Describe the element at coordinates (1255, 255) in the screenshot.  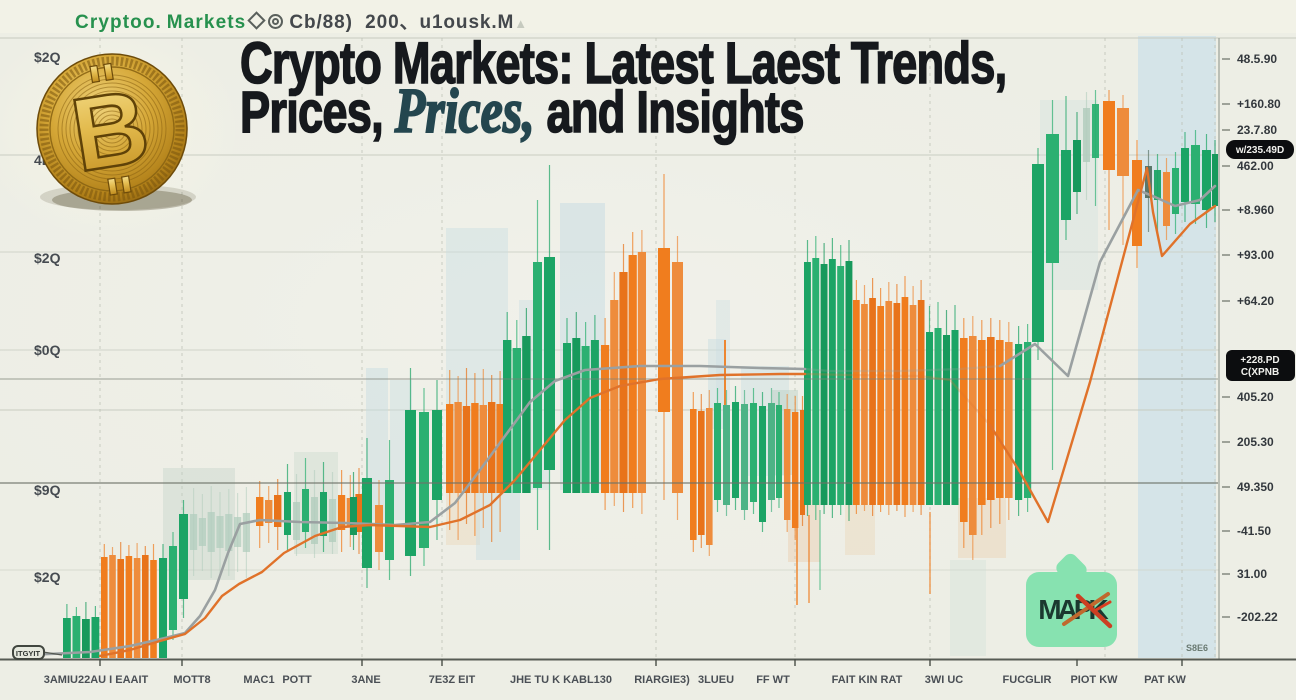
I see `svg-text: +93.00` at that location.